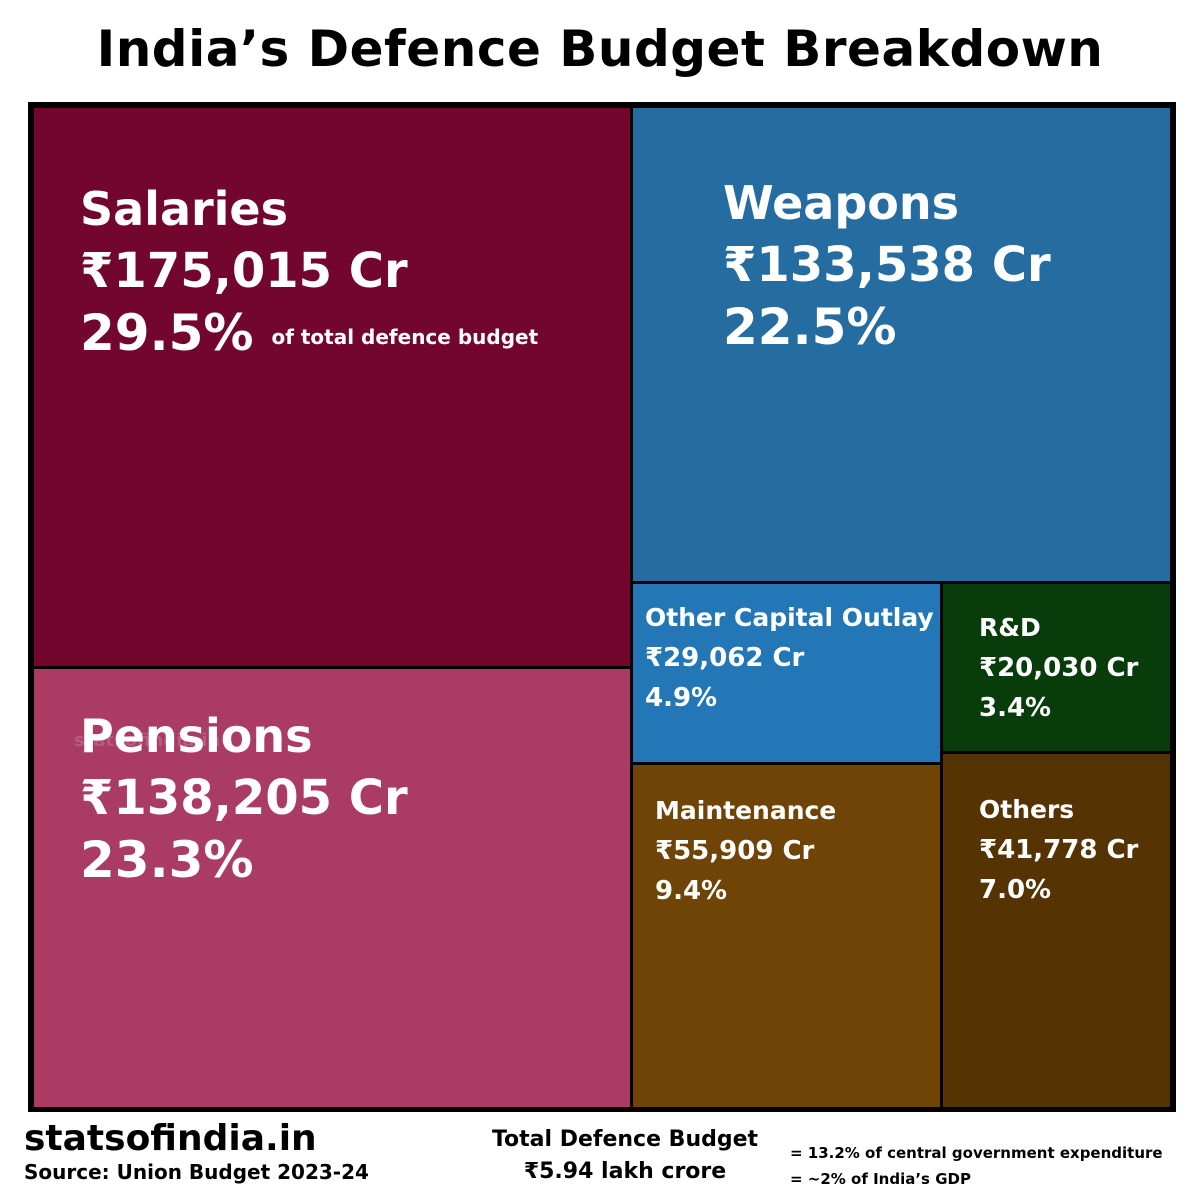 The image size is (1200, 1200). Describe the element at coordinates (1059, 850) in the screenshot. I see `tile-value: ₹41,778 Cr` at that location.